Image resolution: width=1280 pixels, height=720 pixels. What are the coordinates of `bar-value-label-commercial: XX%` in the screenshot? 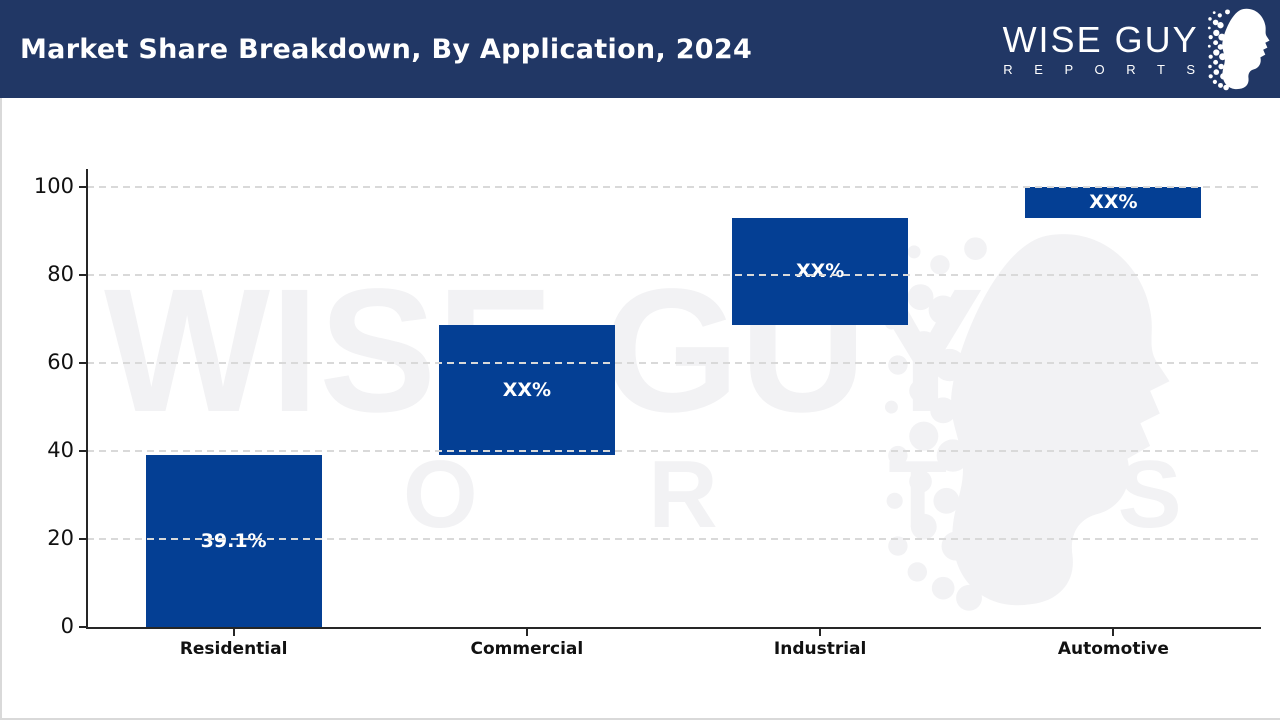 It's located at (527, 390).